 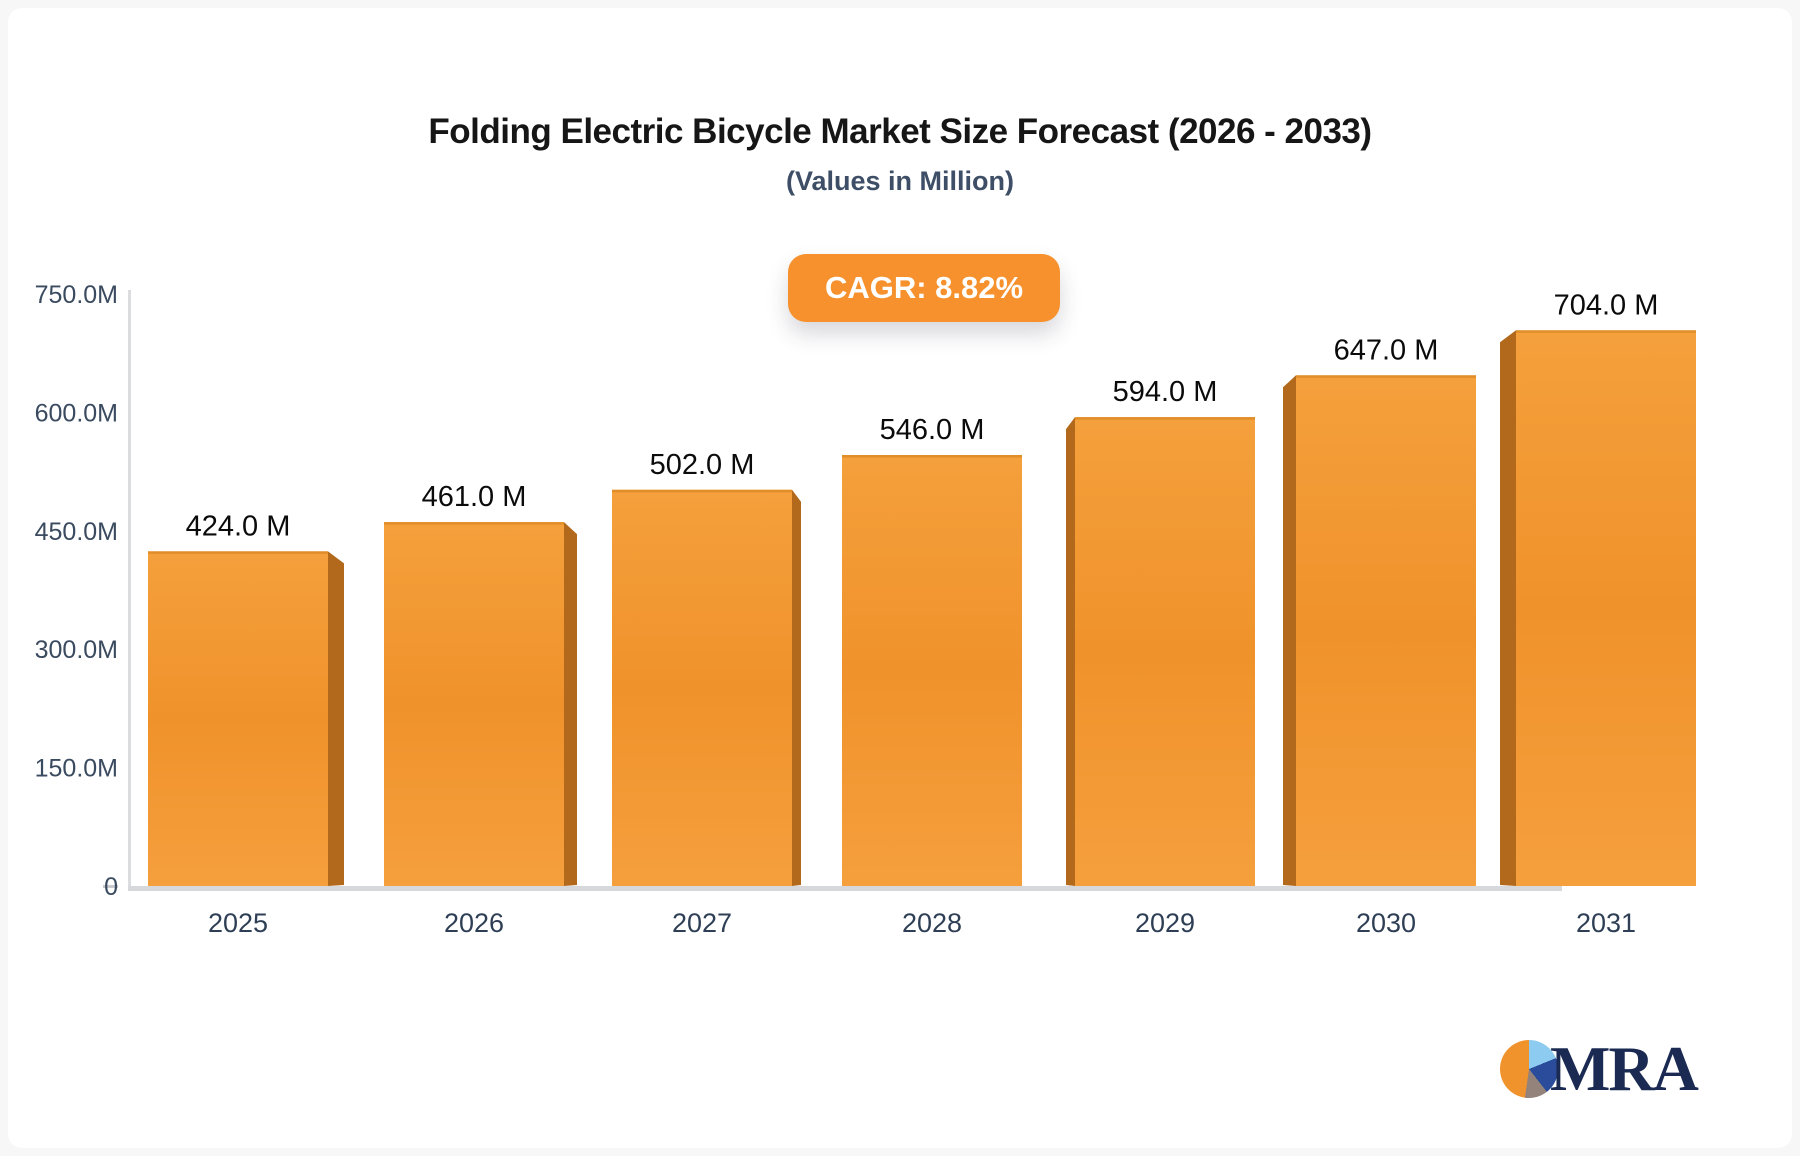 I want to click on bar-side-2030, so click(x=1289, y=630).